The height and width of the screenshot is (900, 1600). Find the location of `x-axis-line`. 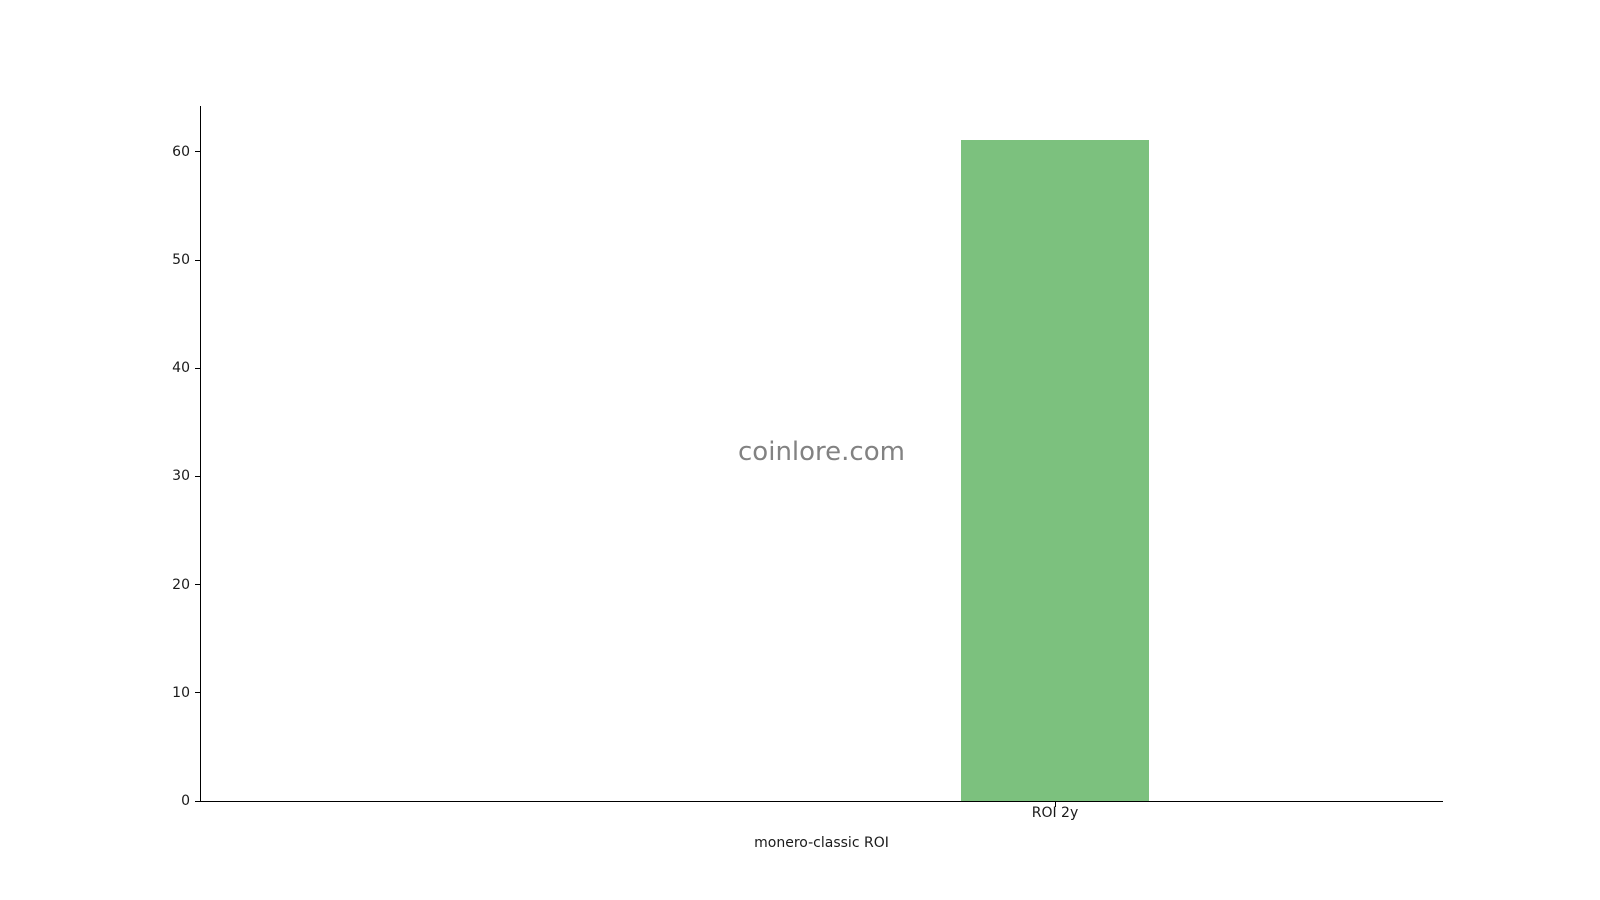

x-axis-line is located at coordinates (821, 801).